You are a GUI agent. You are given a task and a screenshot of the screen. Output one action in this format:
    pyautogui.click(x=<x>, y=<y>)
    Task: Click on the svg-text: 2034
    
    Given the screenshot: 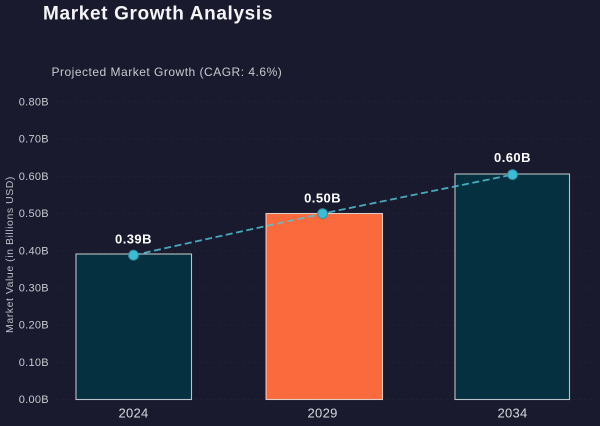 What is the action you would take?
    pyautogui.click(x=512, y=413)
    